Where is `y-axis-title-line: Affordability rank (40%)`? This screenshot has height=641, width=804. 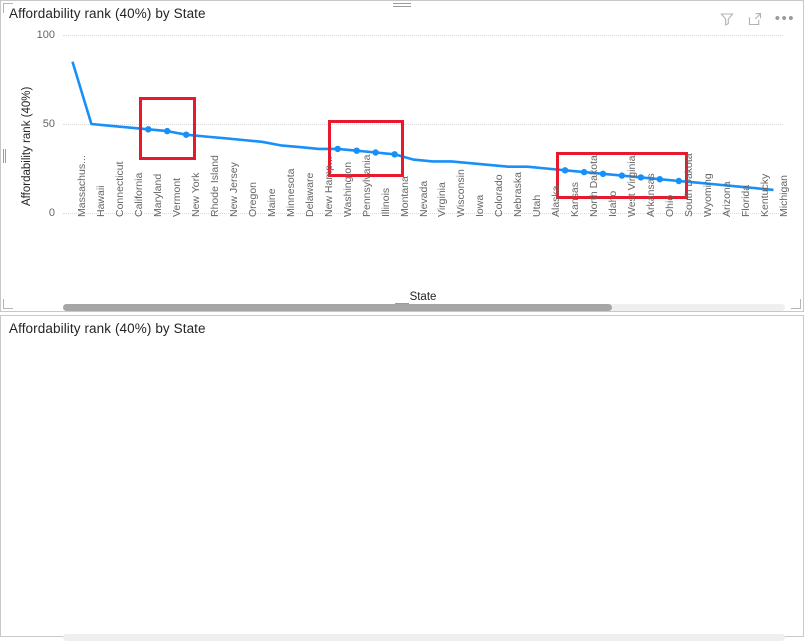 y-axis-title-line: Affordability rank (40%) is located at coordinates (27, 146).